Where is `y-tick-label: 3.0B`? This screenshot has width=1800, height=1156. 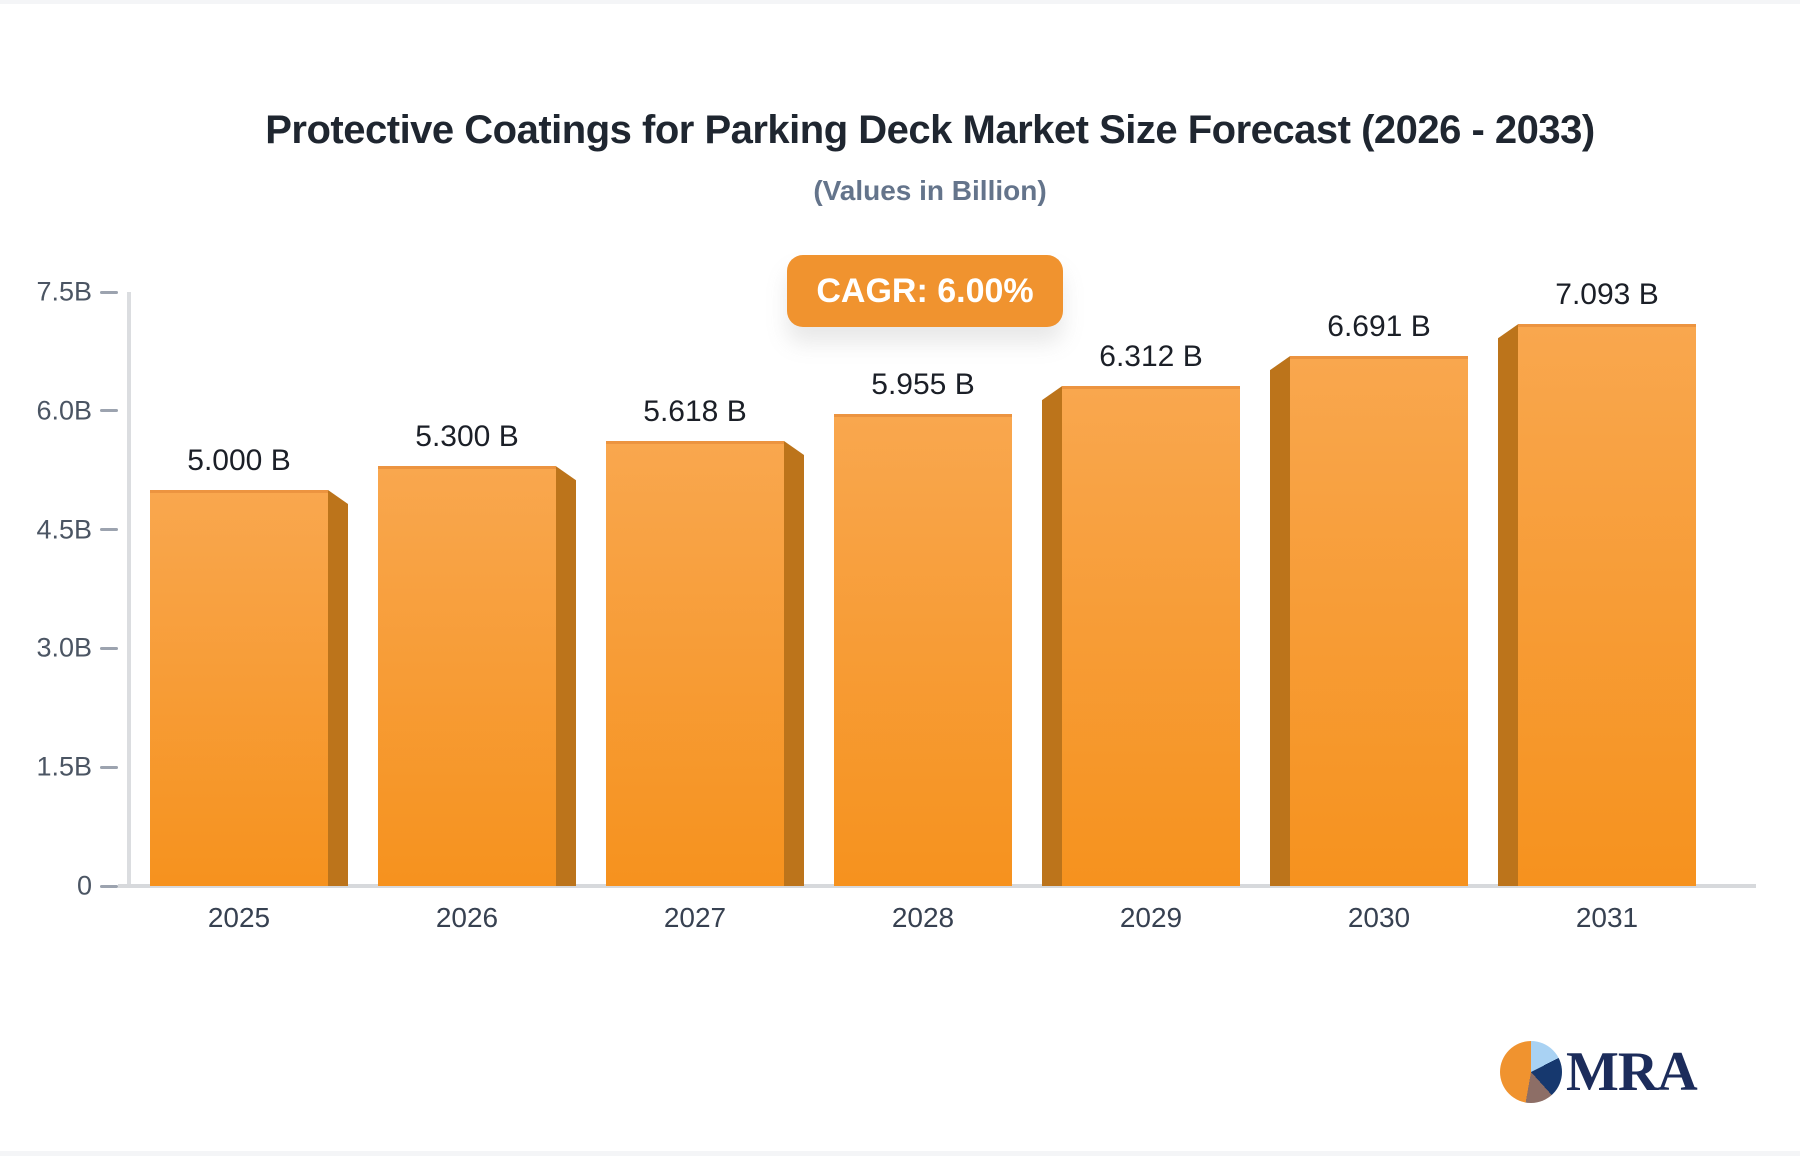 y-tick-label: 3.0B is located at coordinates (64, 647).